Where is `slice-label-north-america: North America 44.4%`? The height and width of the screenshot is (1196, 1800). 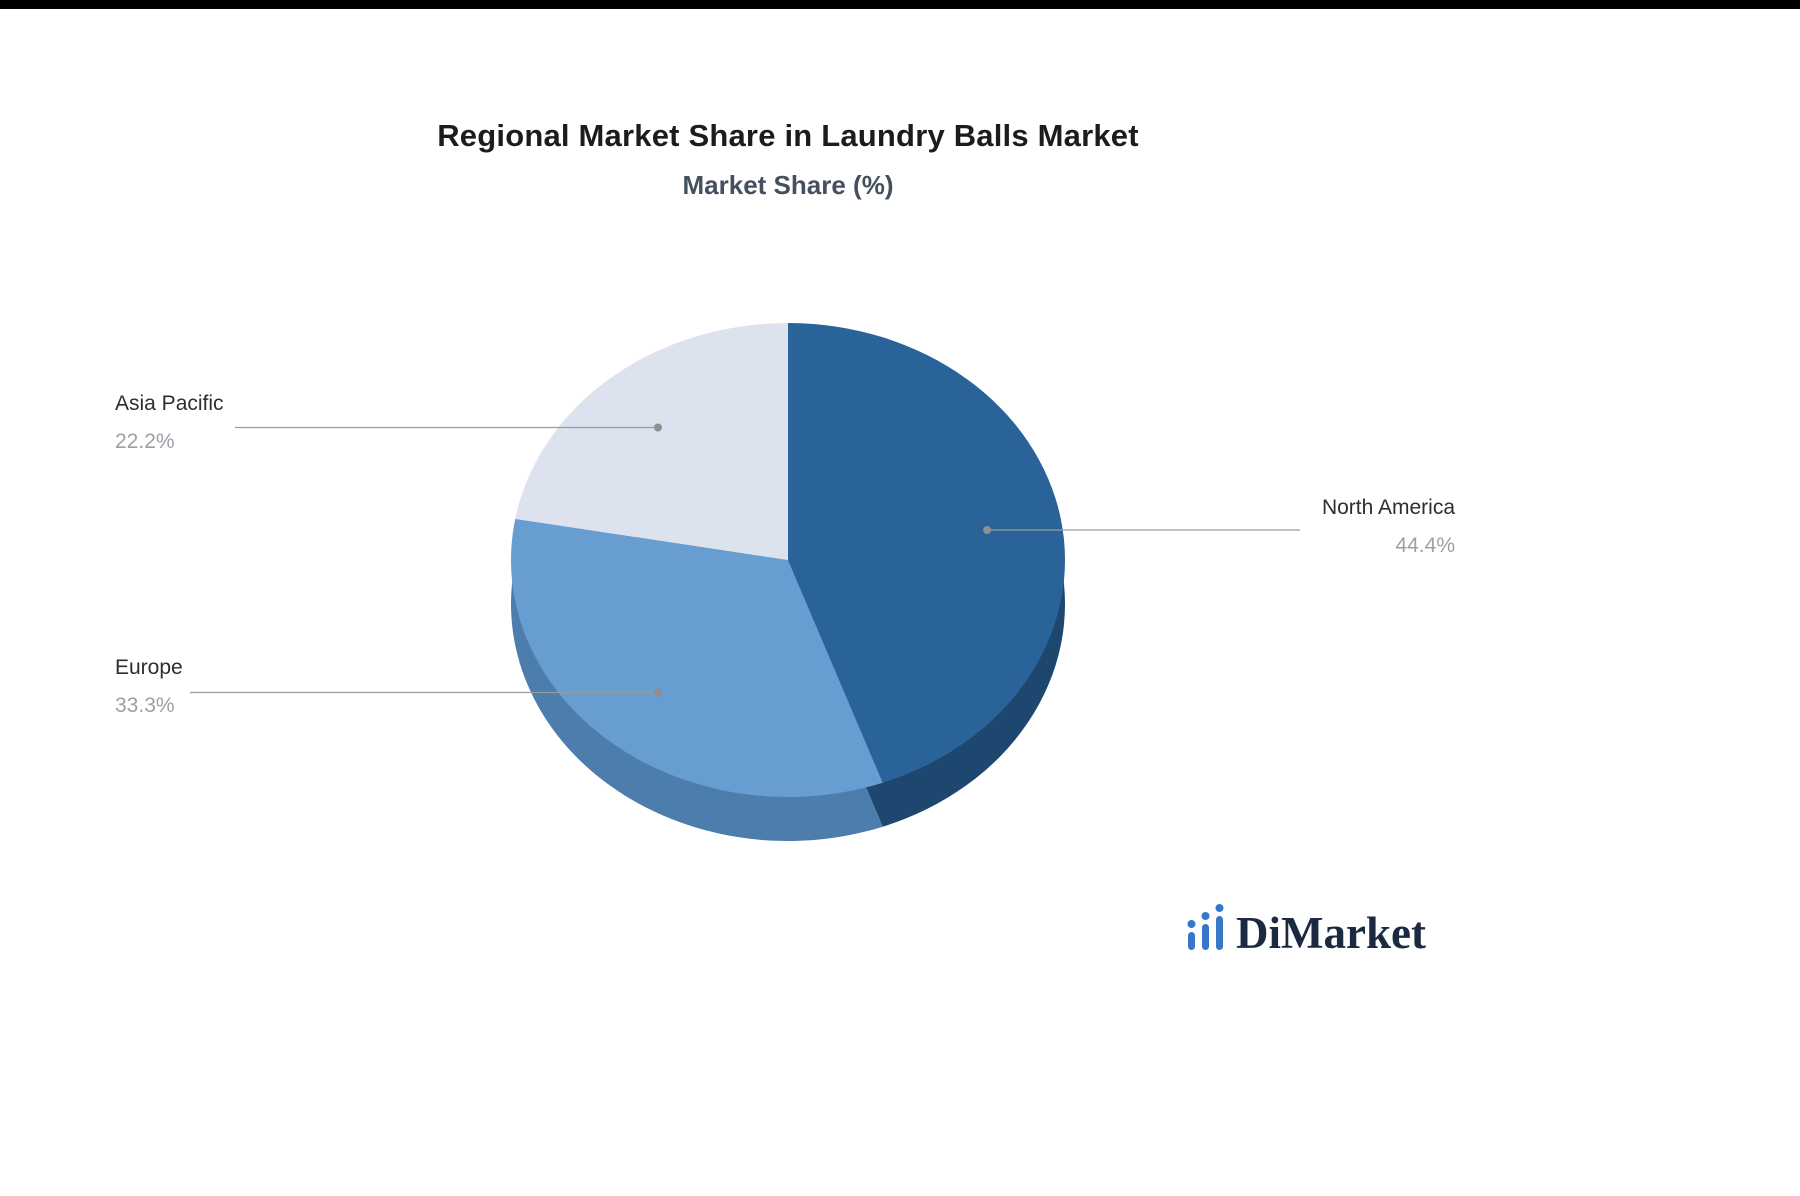 slice-label-north-america: North America 44.4% is located at coordinates (1388, 527).